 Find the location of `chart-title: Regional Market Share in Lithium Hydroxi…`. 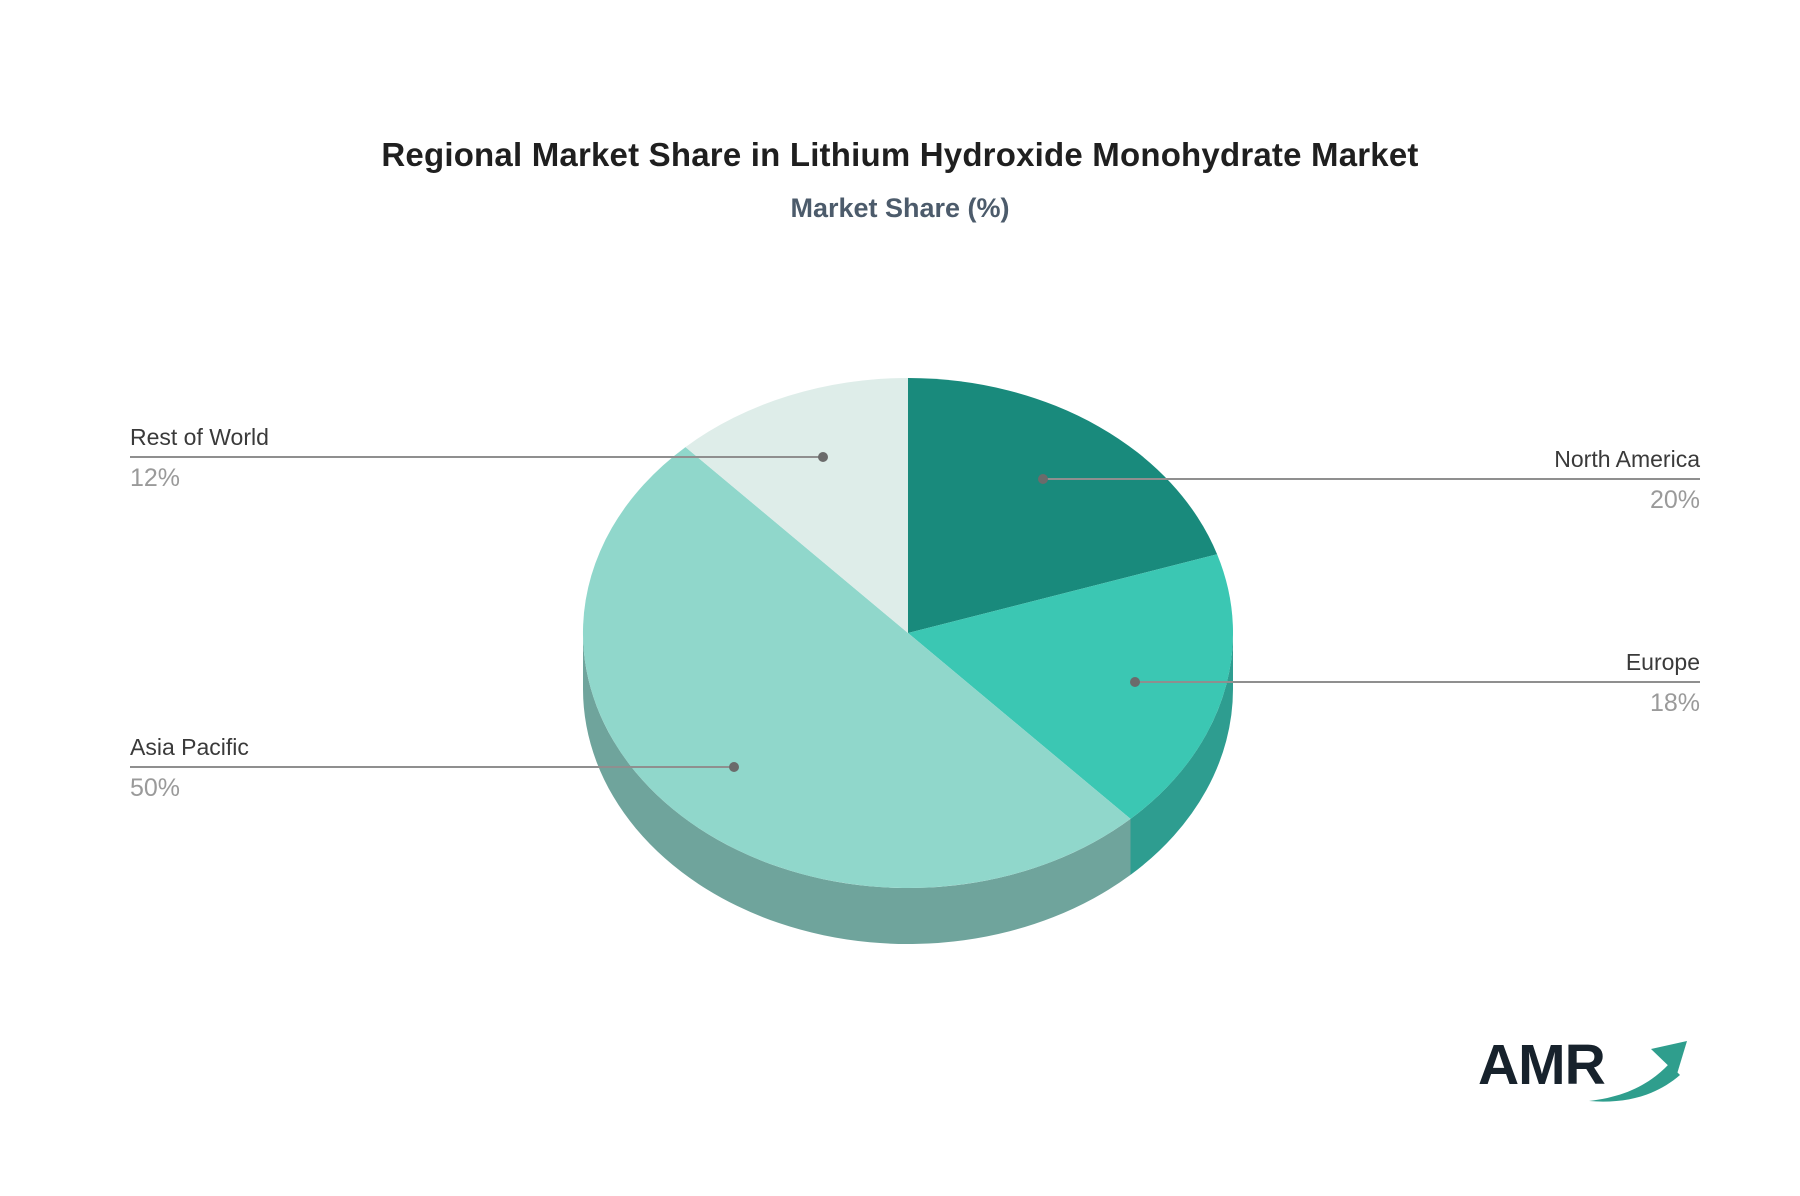

chart-title: Regional Market Share in Lithium Hydroxi… is located at coordinates (900, 154).